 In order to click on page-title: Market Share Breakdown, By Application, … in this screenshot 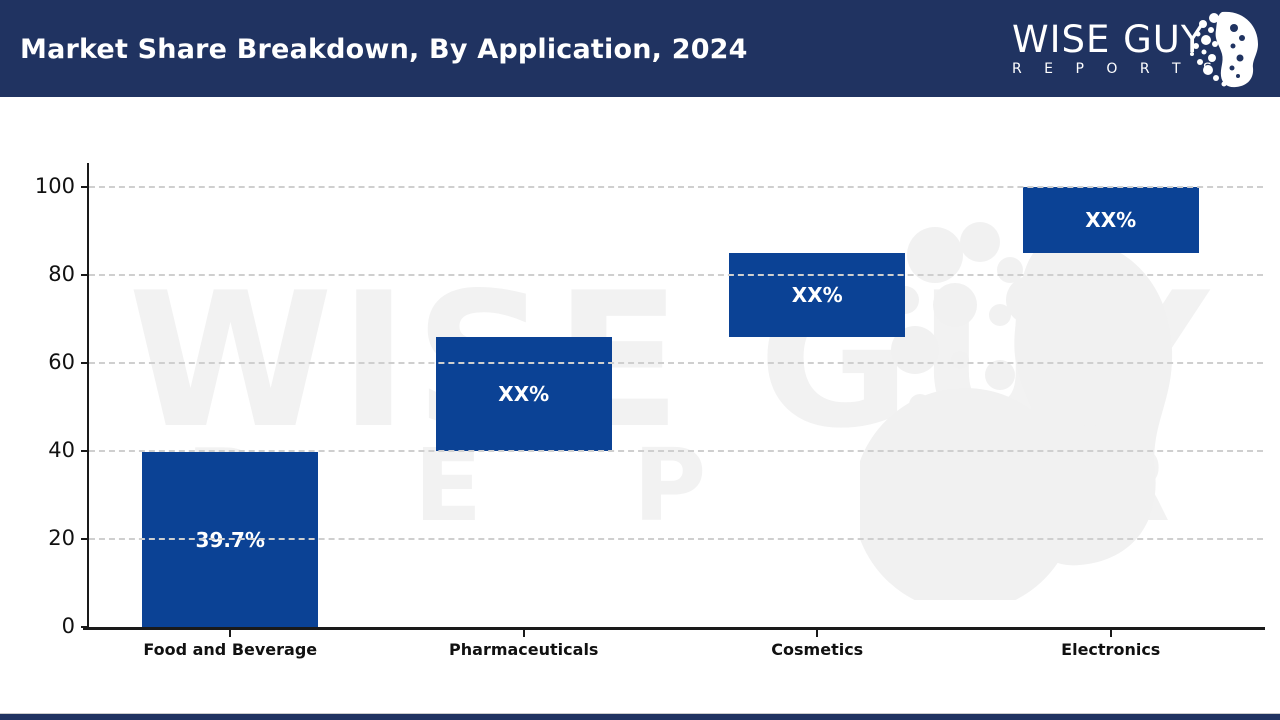, I will do `click(384, 49)`.